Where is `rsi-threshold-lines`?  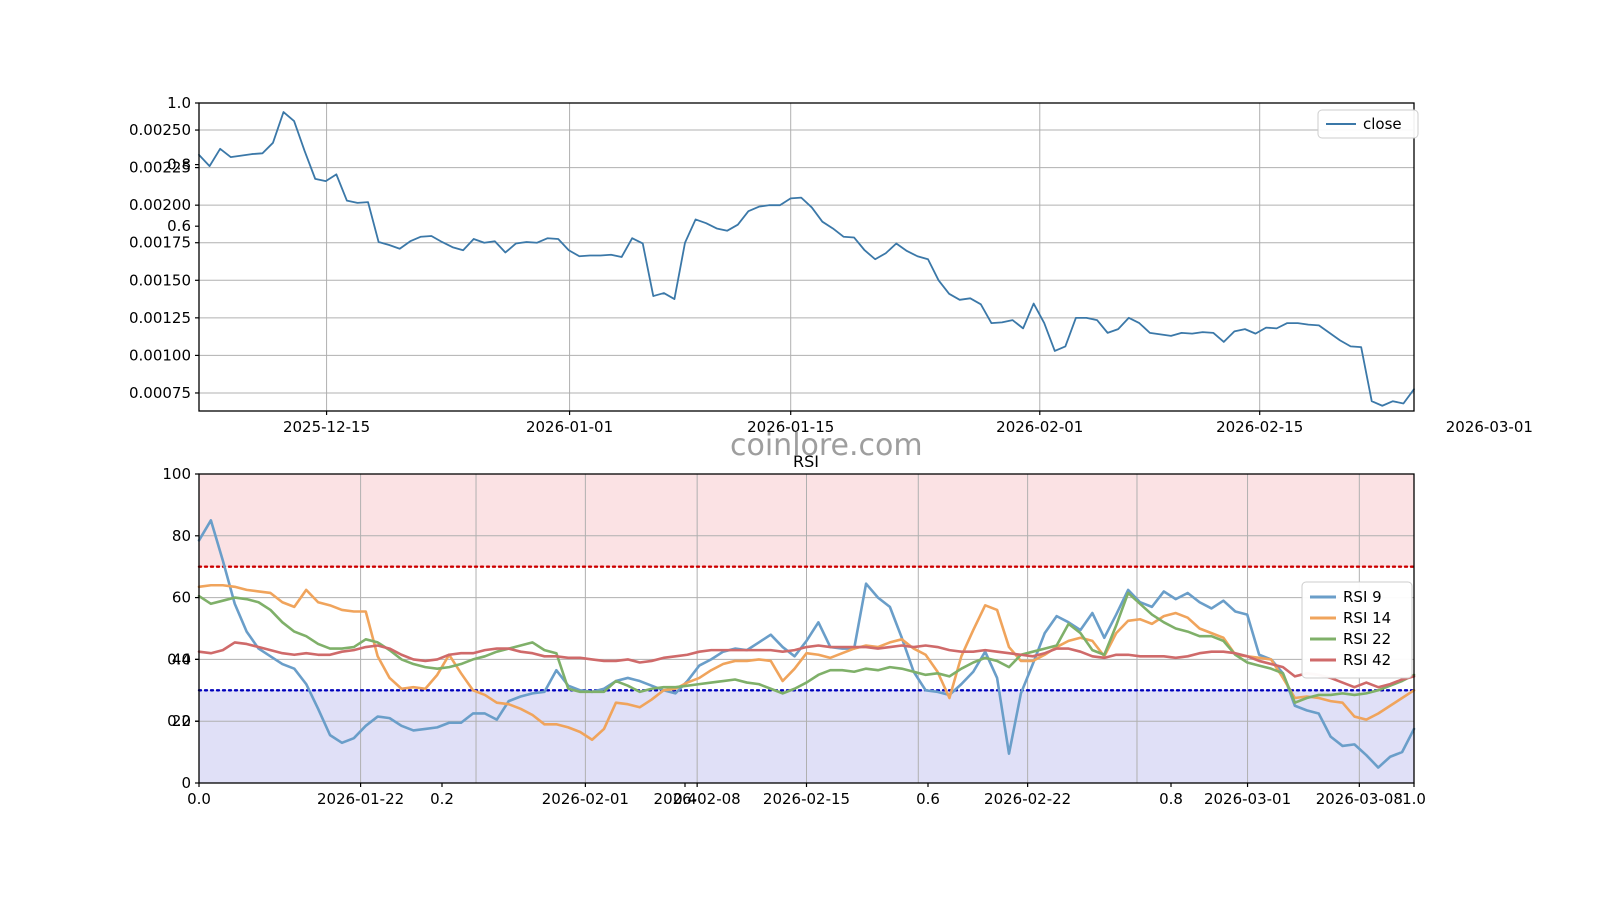
rsi-threshold-lines is located at coordinates (806, 628).